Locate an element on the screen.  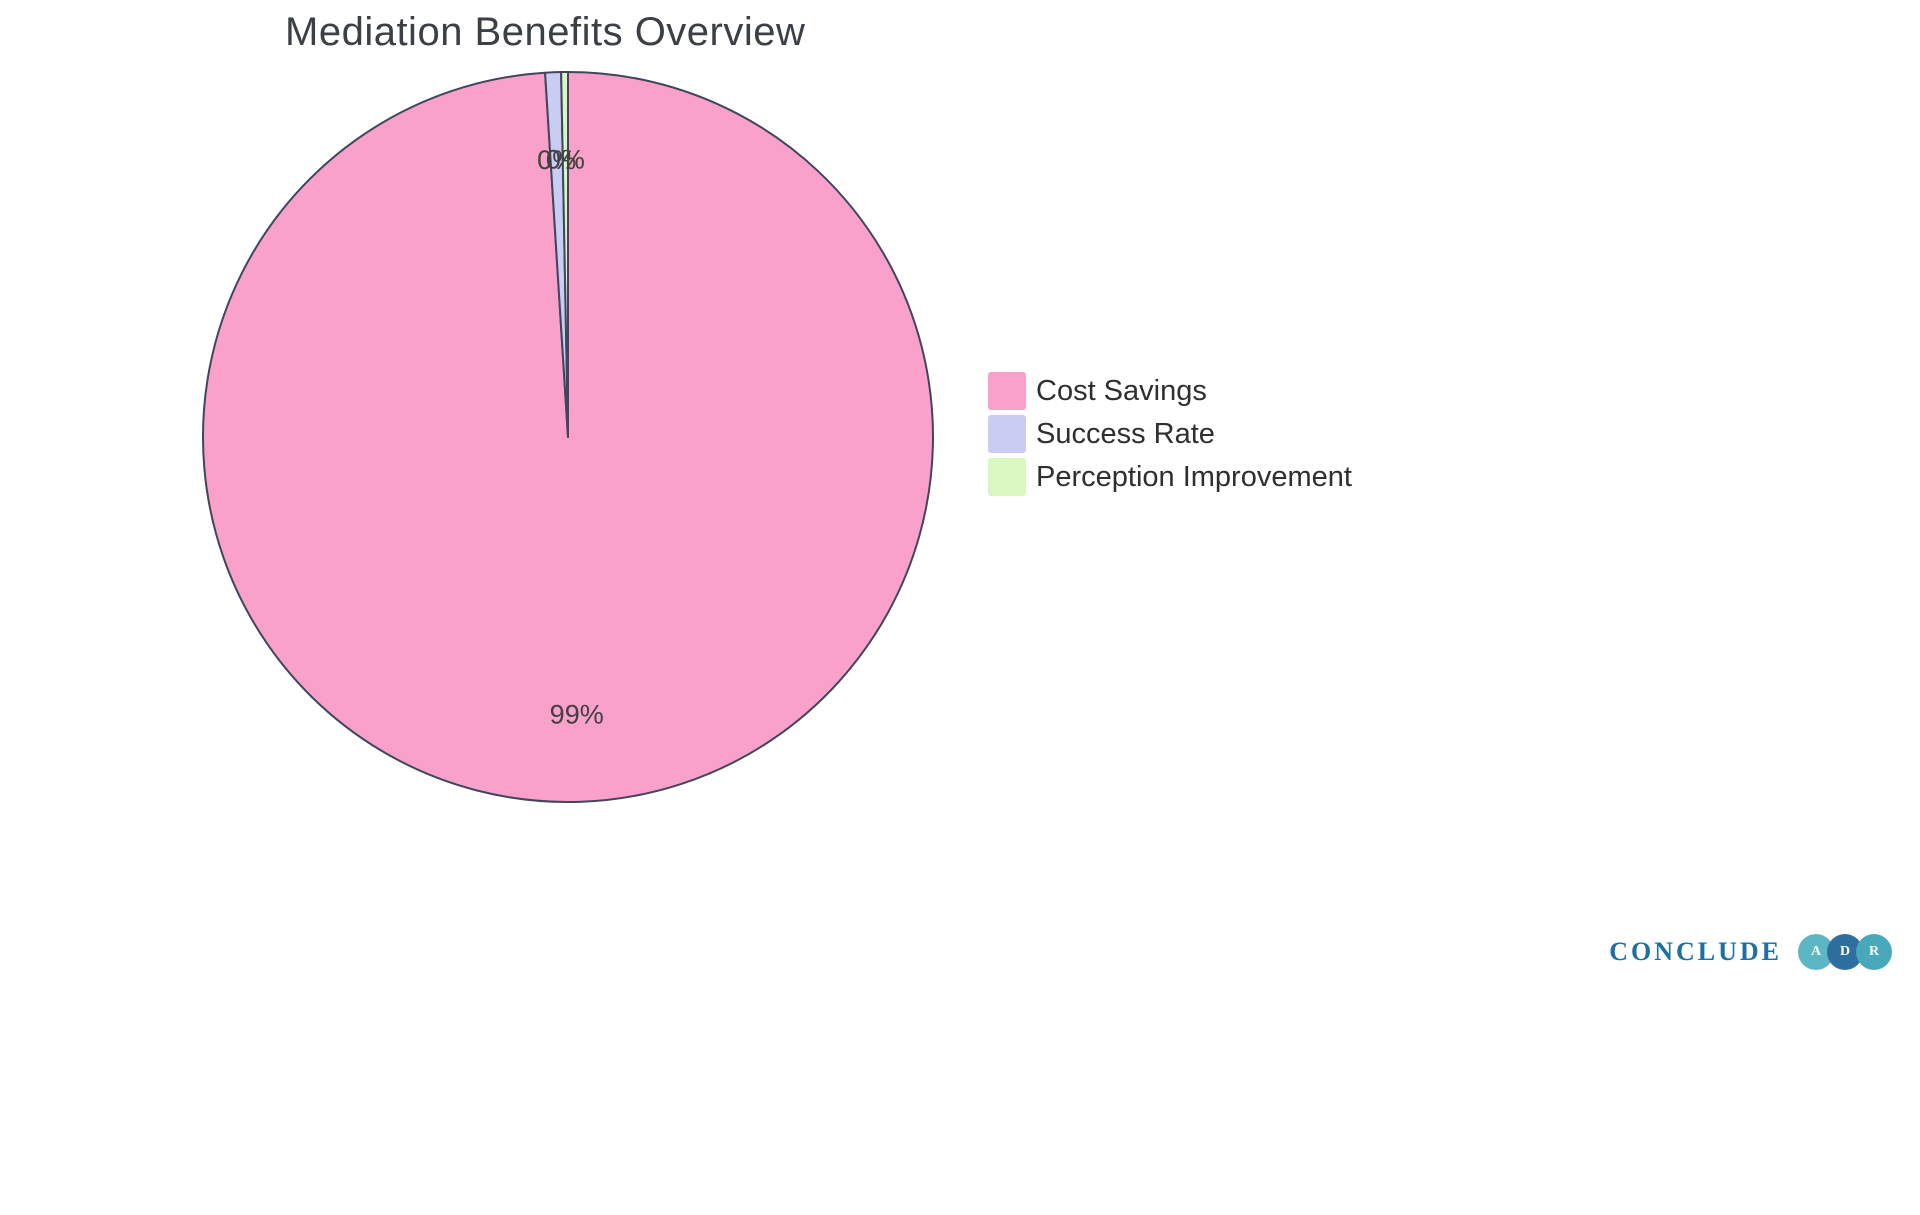
legend-label: Perception Improvement is located at coordinates (1194, 476).